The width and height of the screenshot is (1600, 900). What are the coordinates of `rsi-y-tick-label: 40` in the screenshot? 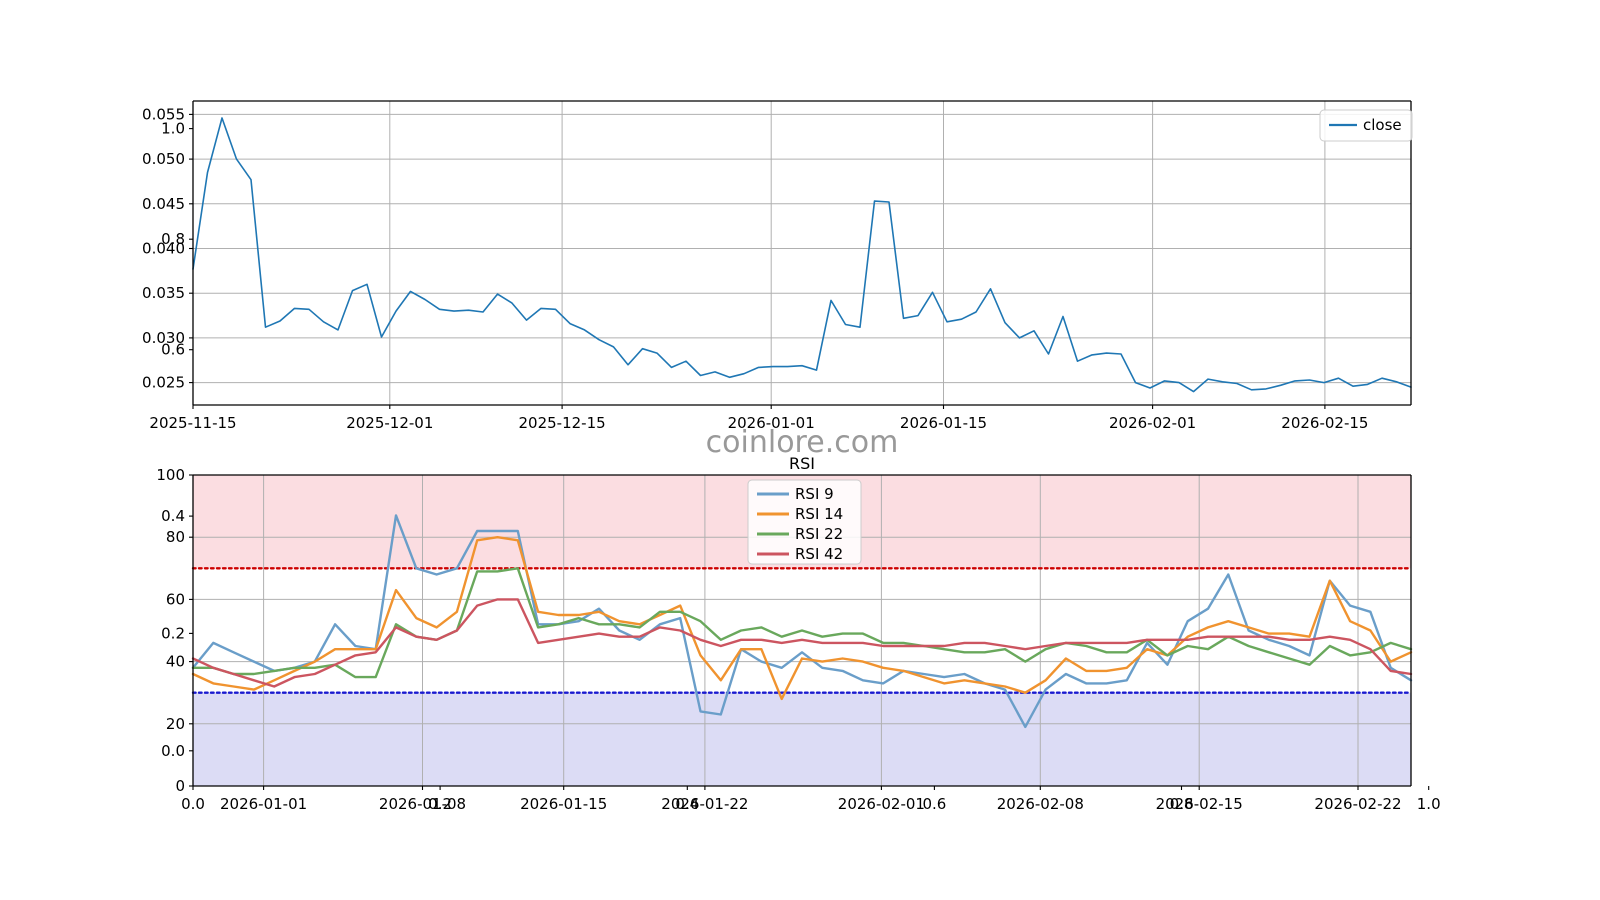 It's located at (175, 662).